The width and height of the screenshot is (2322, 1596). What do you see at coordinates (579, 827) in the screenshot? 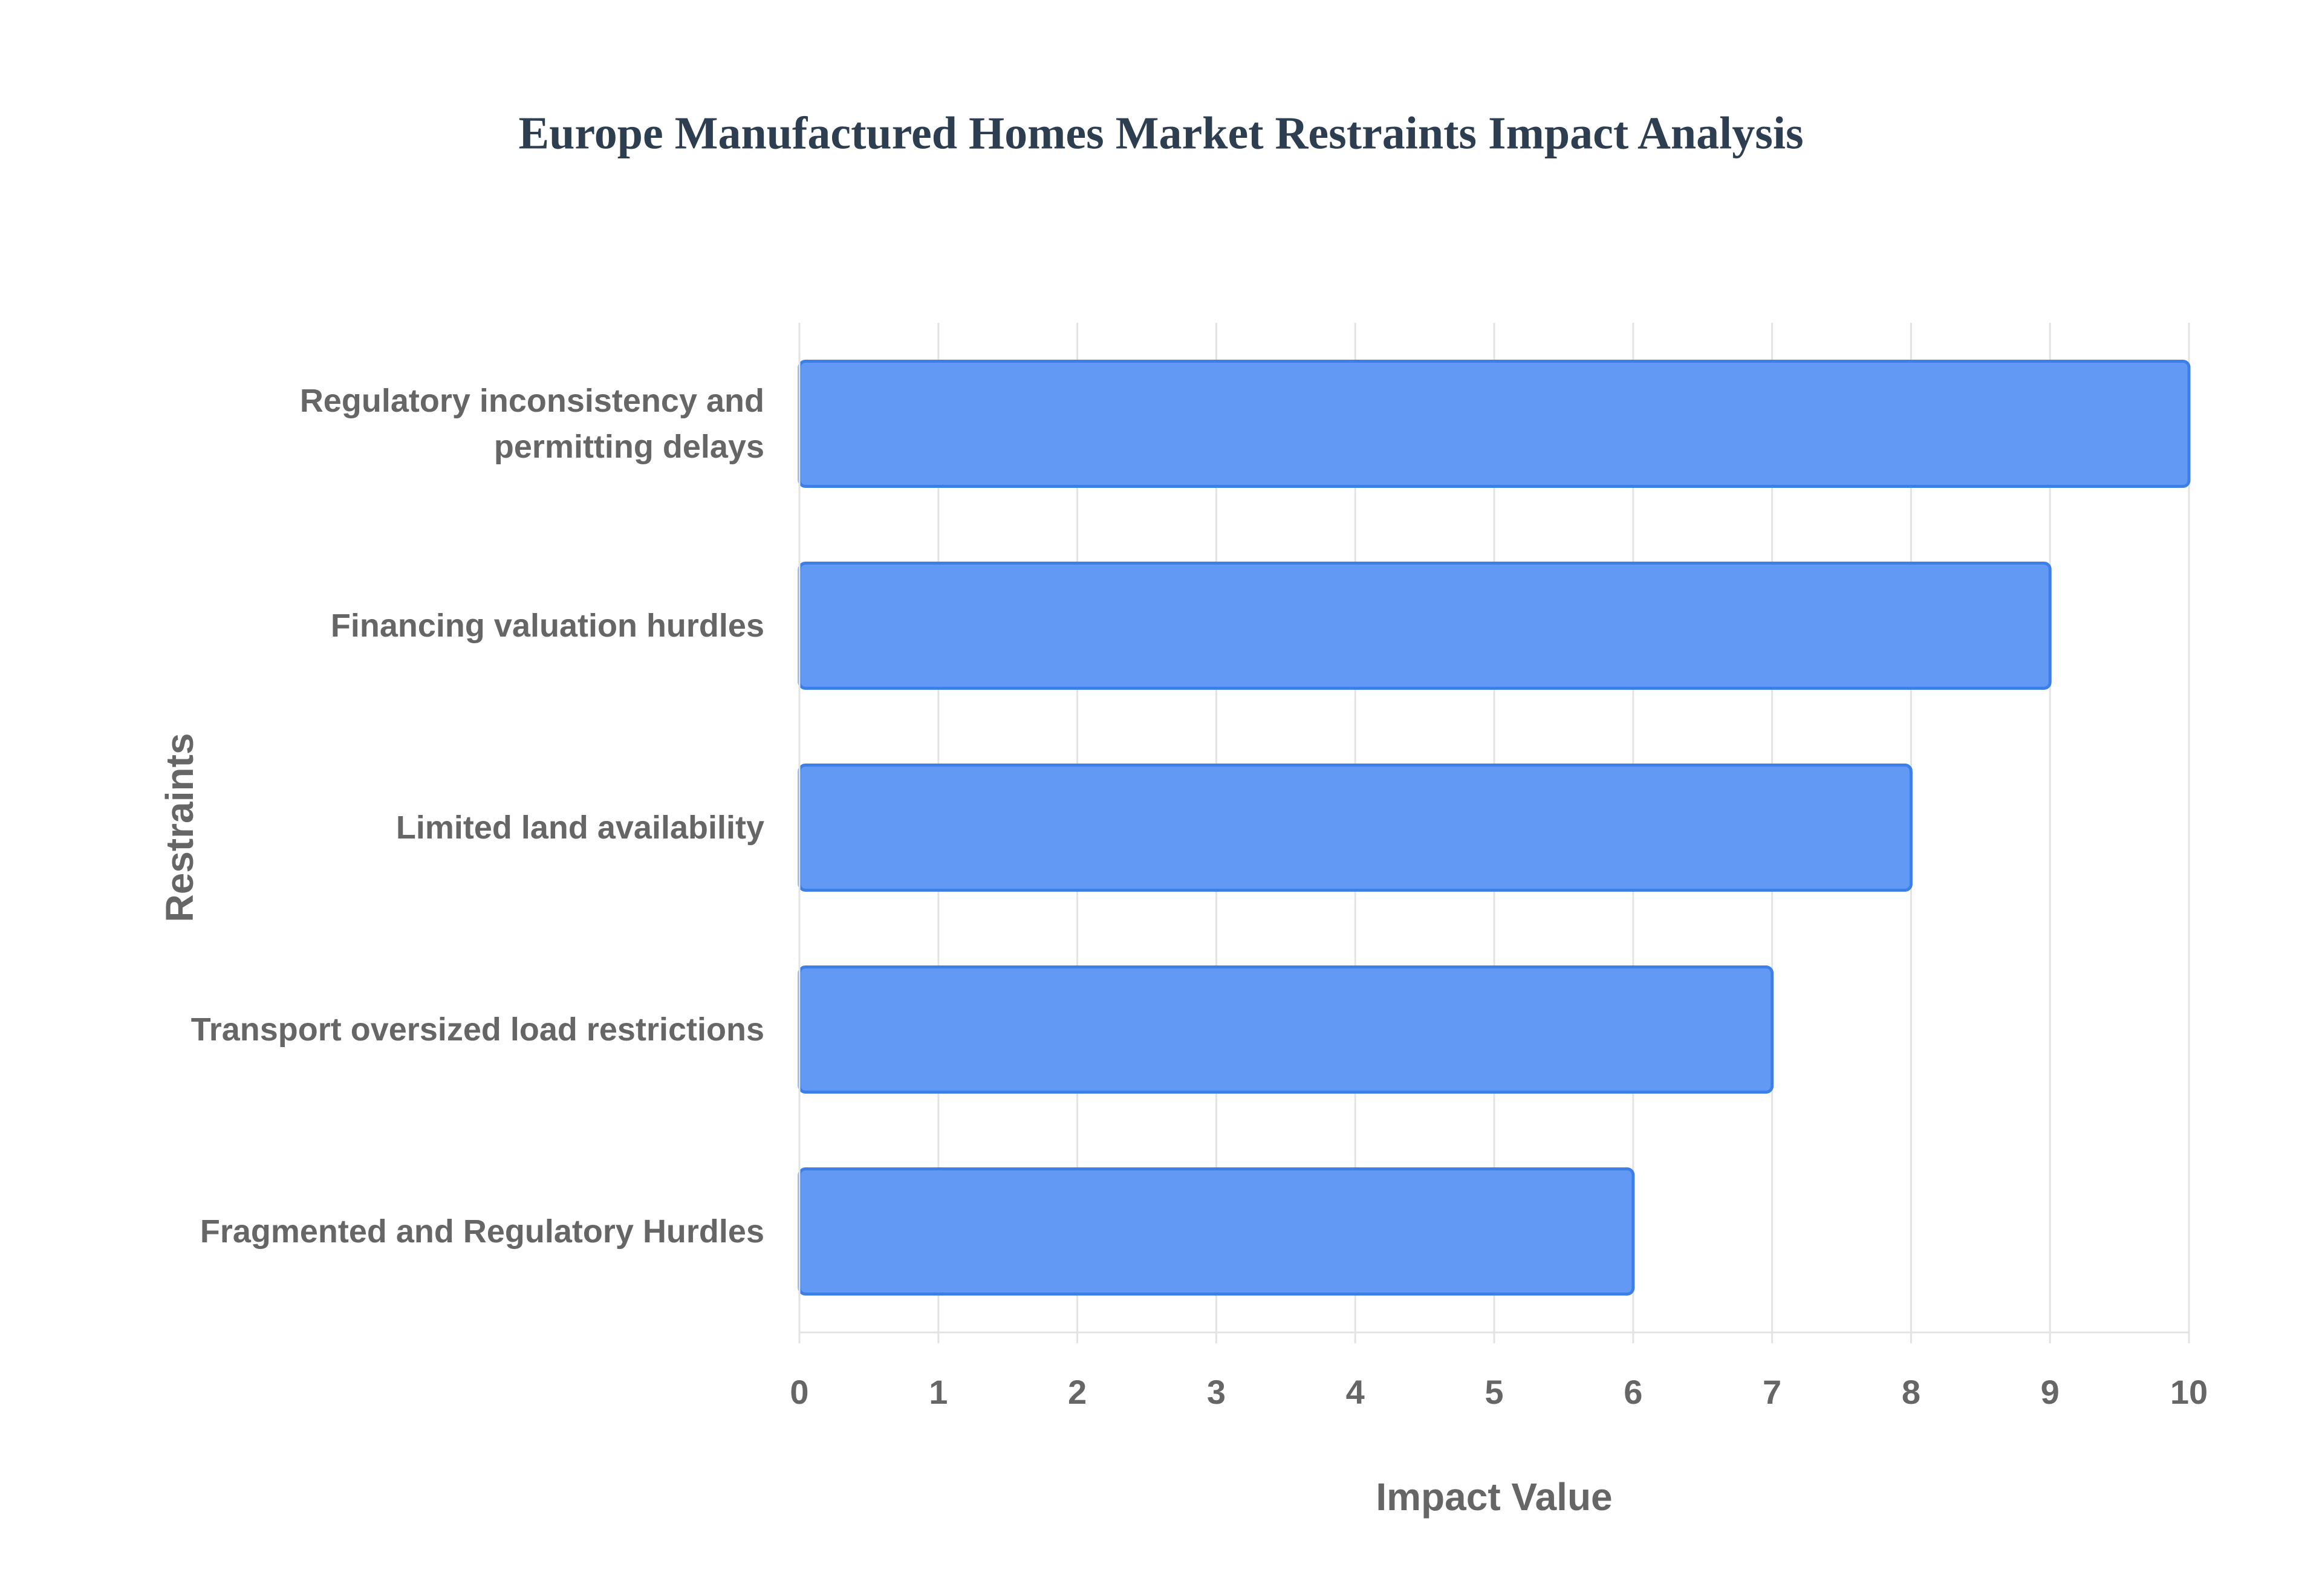
I see `y-tick-label: Limited land availability` at bounding box center [579, 827].